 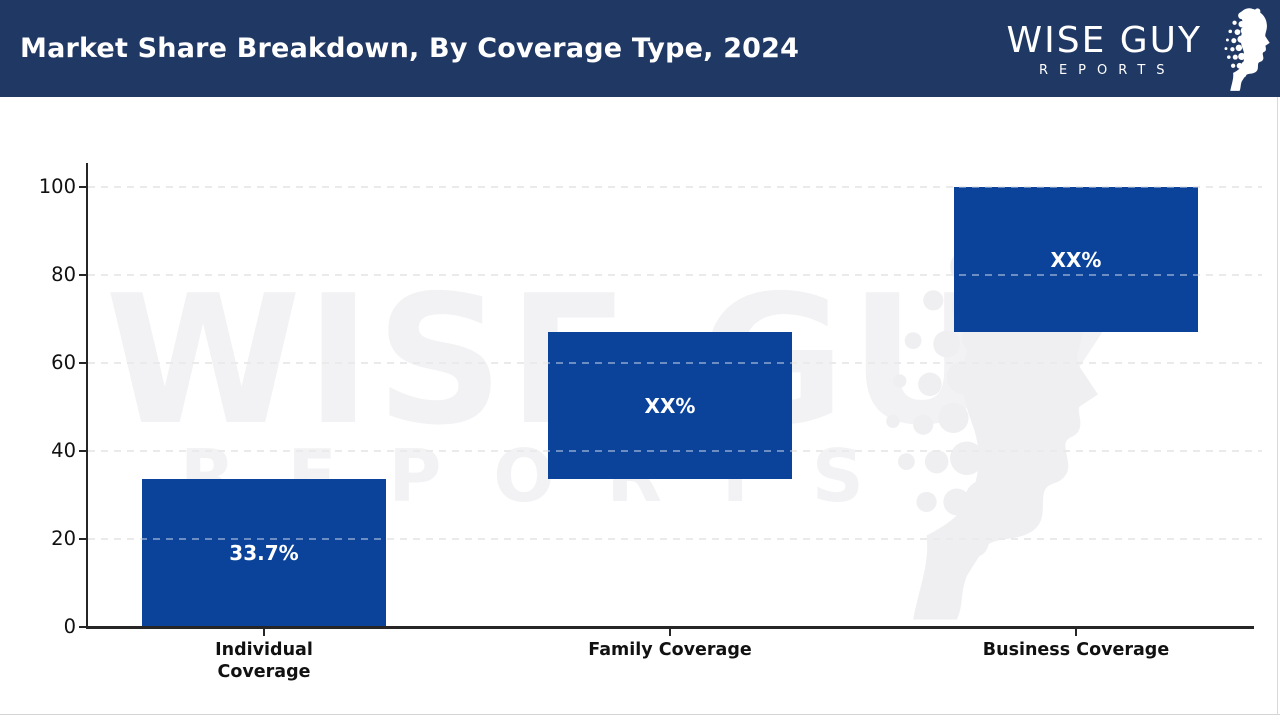 What do you see at coordinates (264, 632) in the screenshot?
I see `x-tick-individual` at bounding box center [264, 632].